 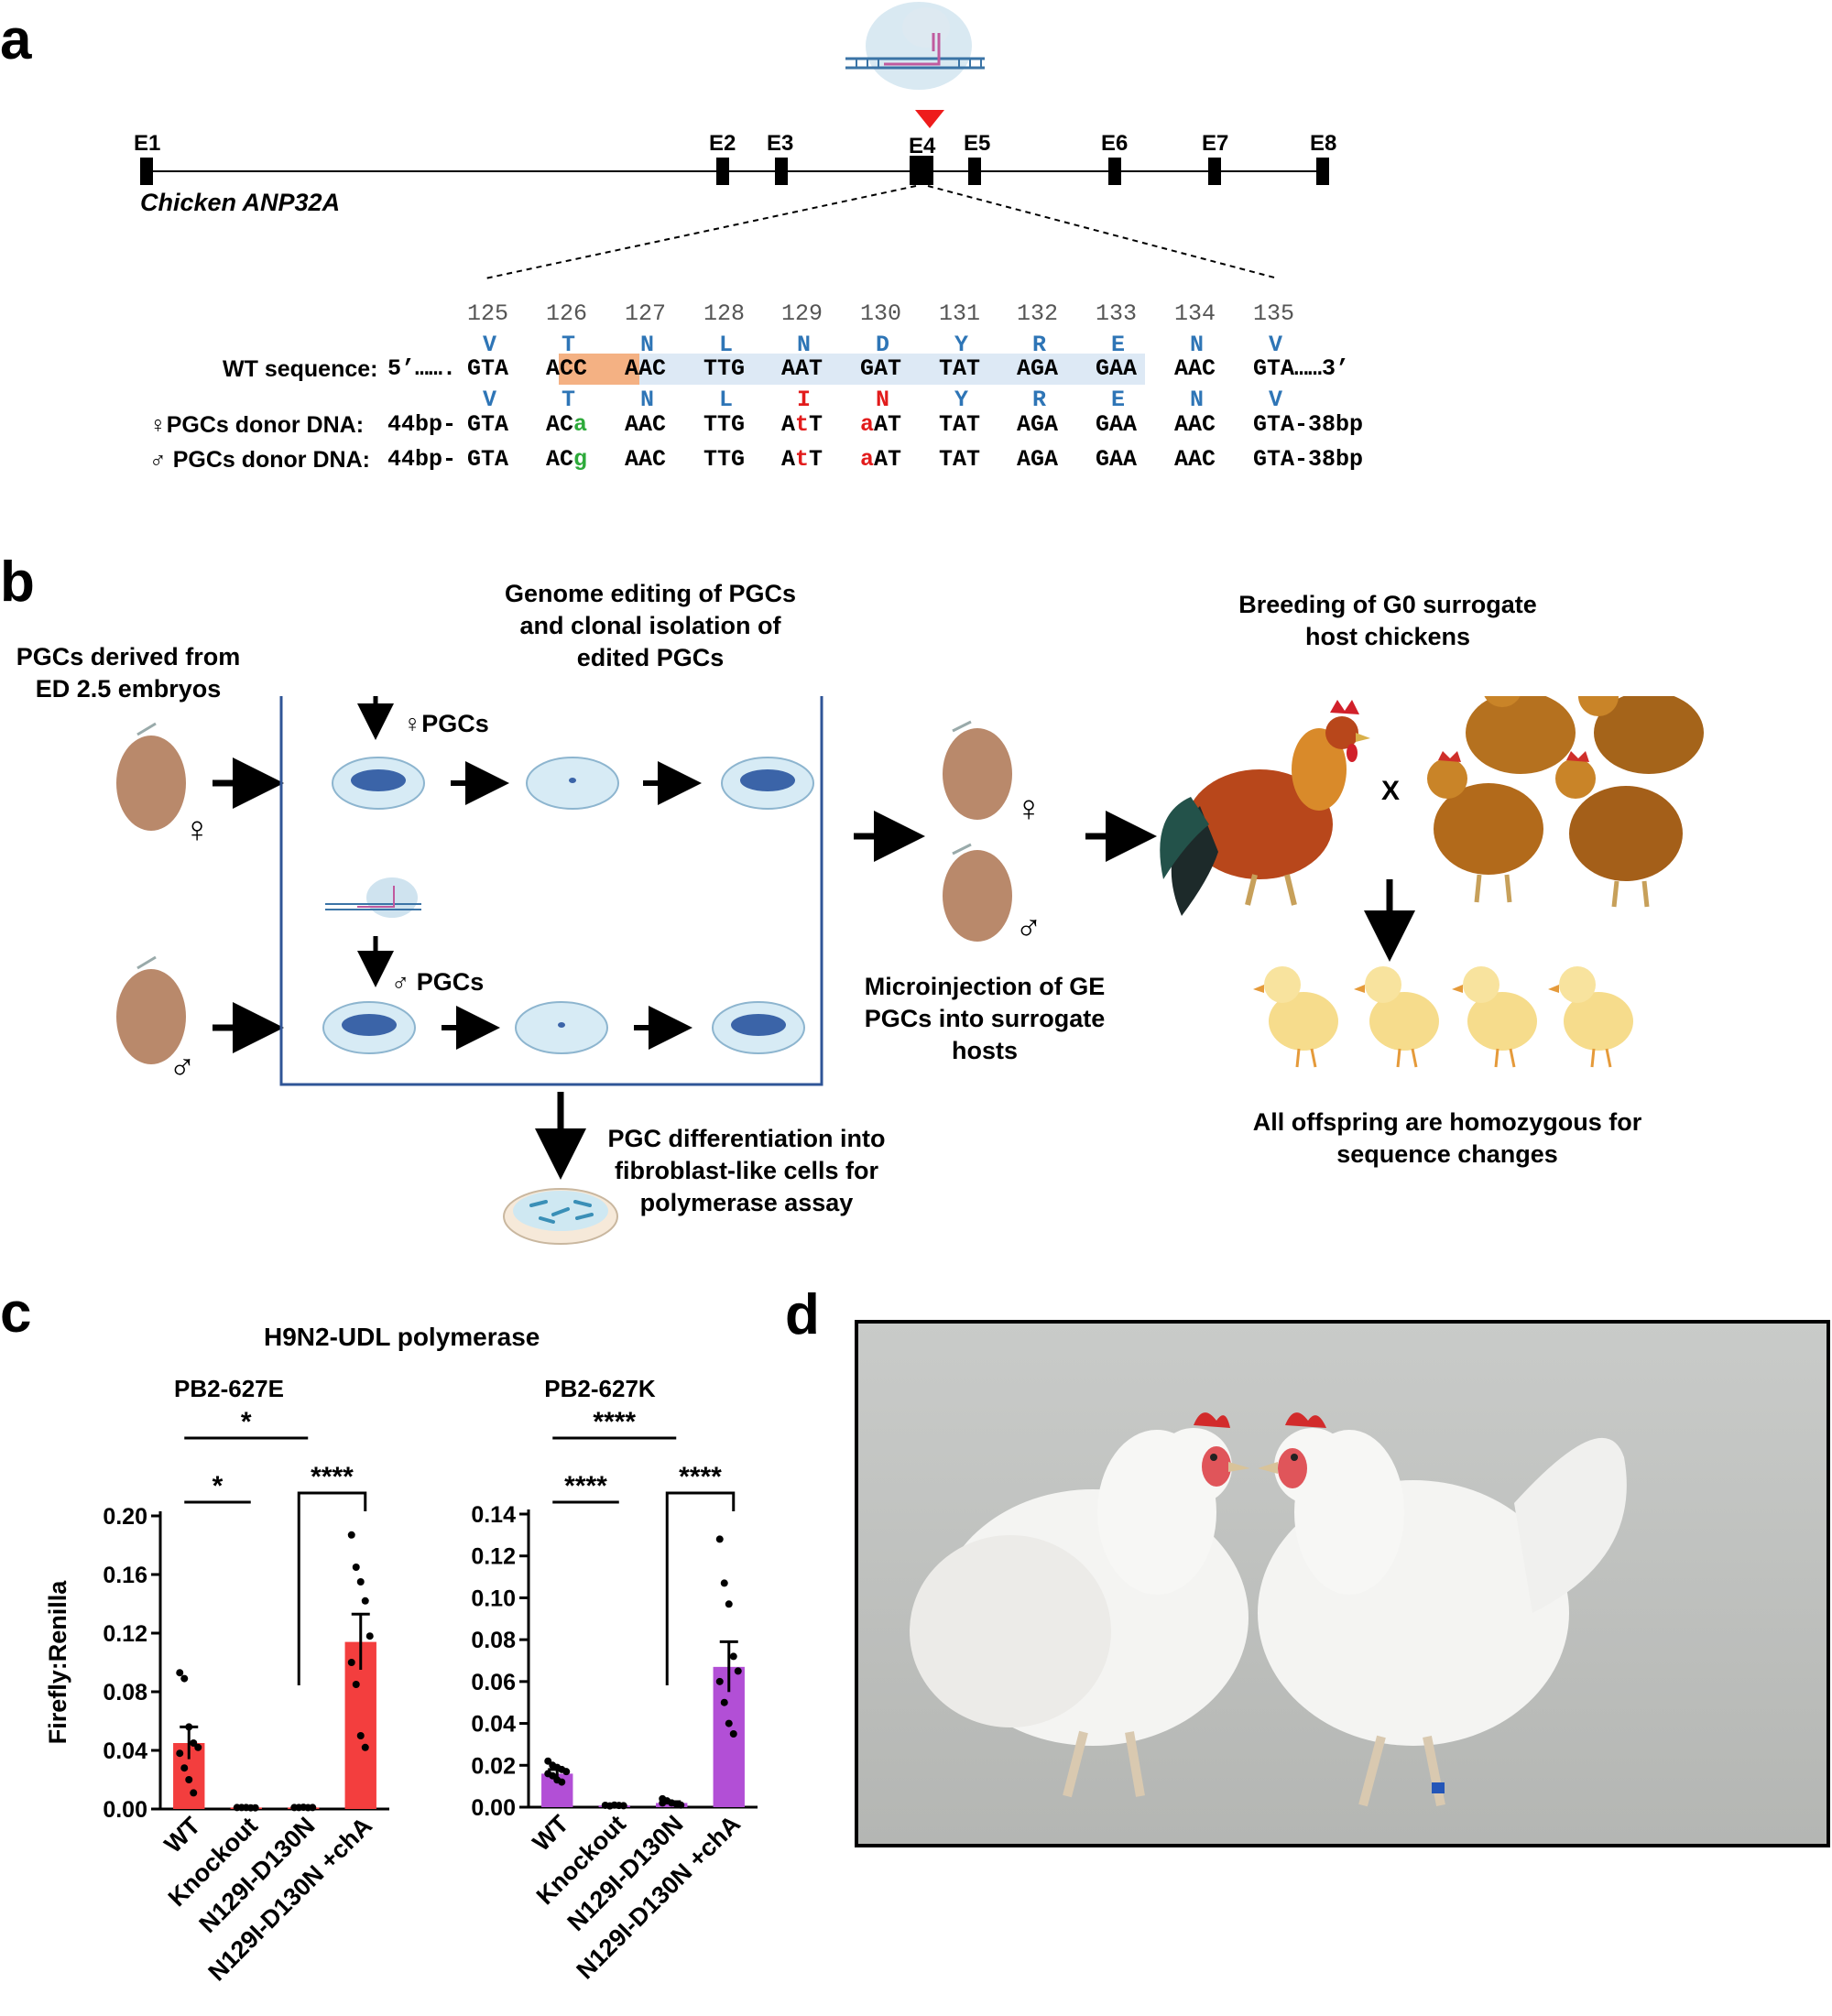 What do you see at coordinates (257, 425) in the screenshot?
I see `female-donor-label: ♀PGCs donor DNA:` at bounding box center [257, 425].